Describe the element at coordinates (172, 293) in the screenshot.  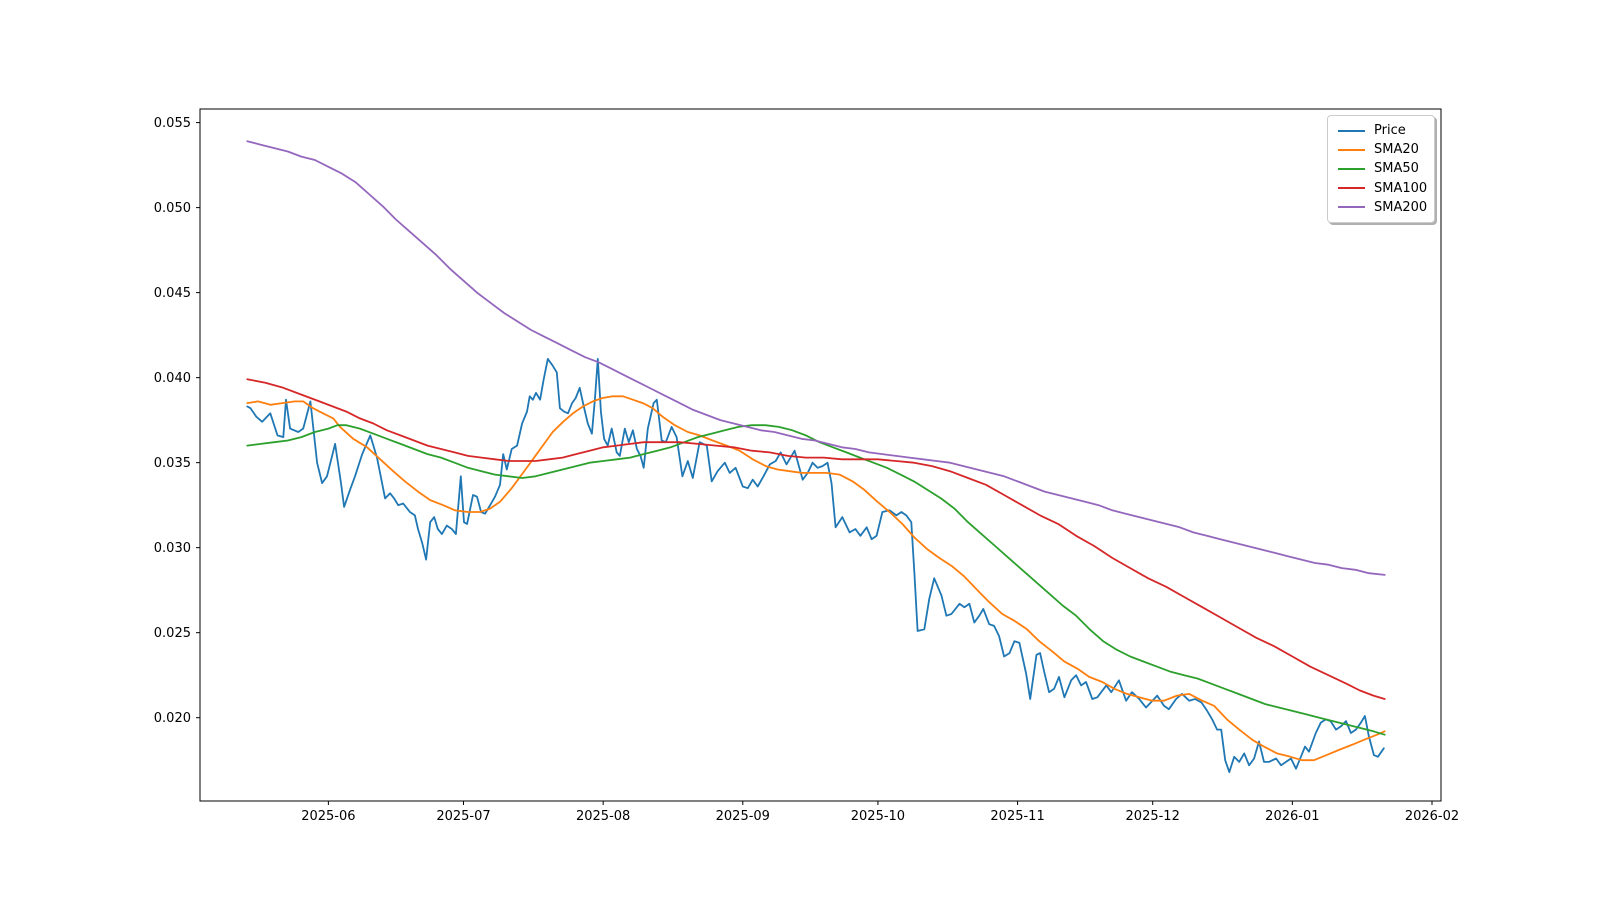
I see `y-tick-label: 0.045` at that location.